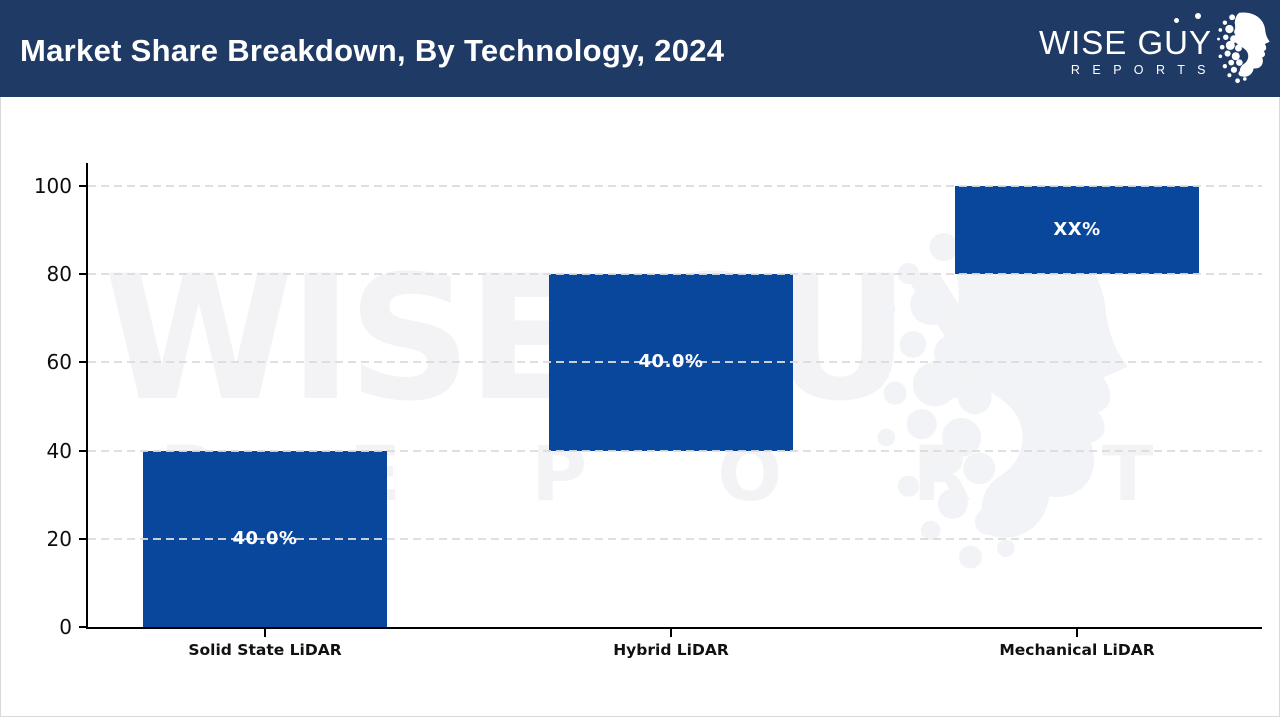 This screenshot has width=1280, height=720. Describe the element at coordinates (671, 650) in the screenshot. I see `x-axis-label-hybrid-lidar: Hybrid LiDAR` at that location.